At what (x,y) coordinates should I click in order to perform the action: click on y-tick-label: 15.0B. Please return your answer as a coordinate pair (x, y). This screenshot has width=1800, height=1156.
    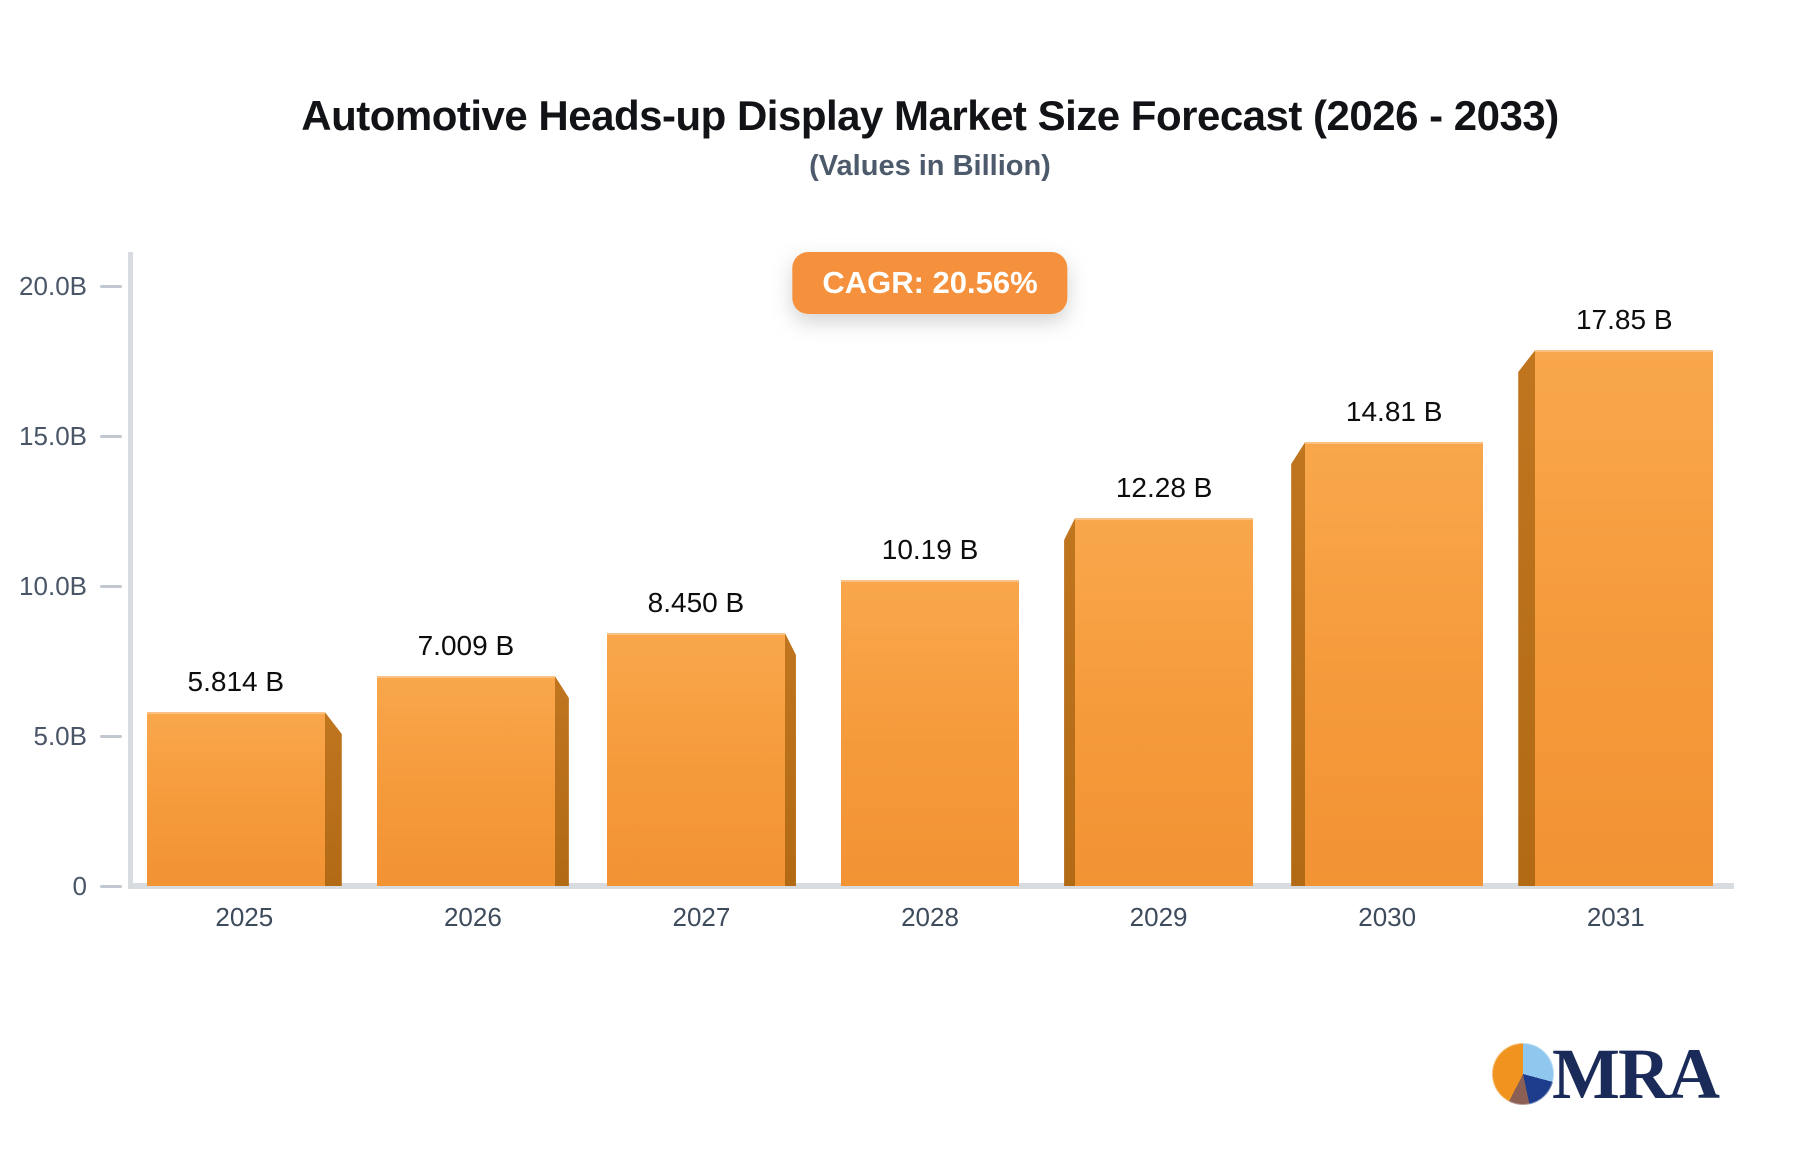
    Looking at the image, I should click on (53, 435).